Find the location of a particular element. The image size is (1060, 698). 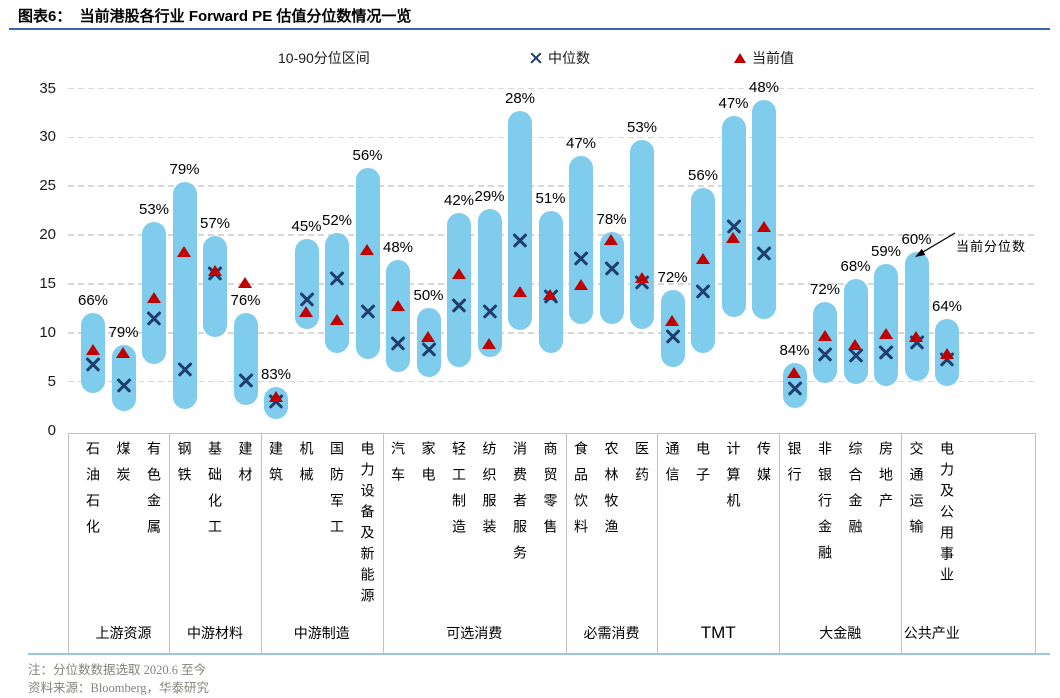

percentile-label: 28% is located at coordinates (520, 98).